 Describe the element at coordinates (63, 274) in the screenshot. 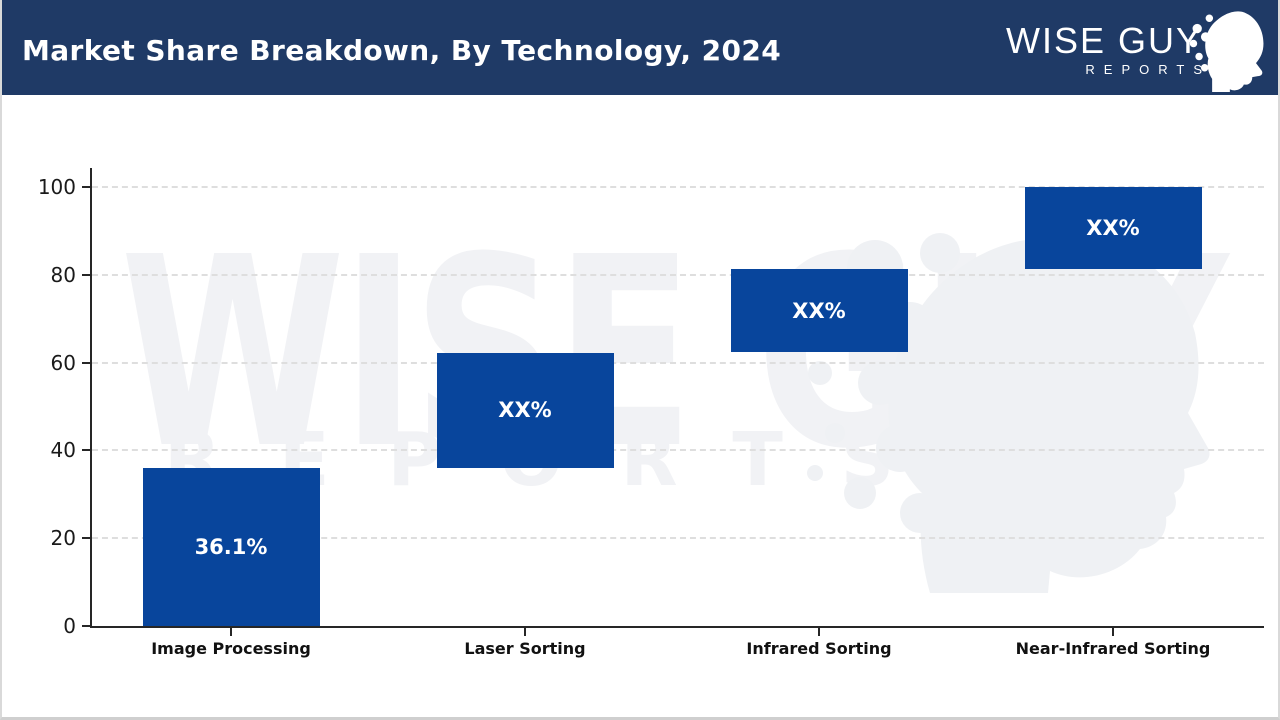

I see `y-tick-label: 80` at that location.